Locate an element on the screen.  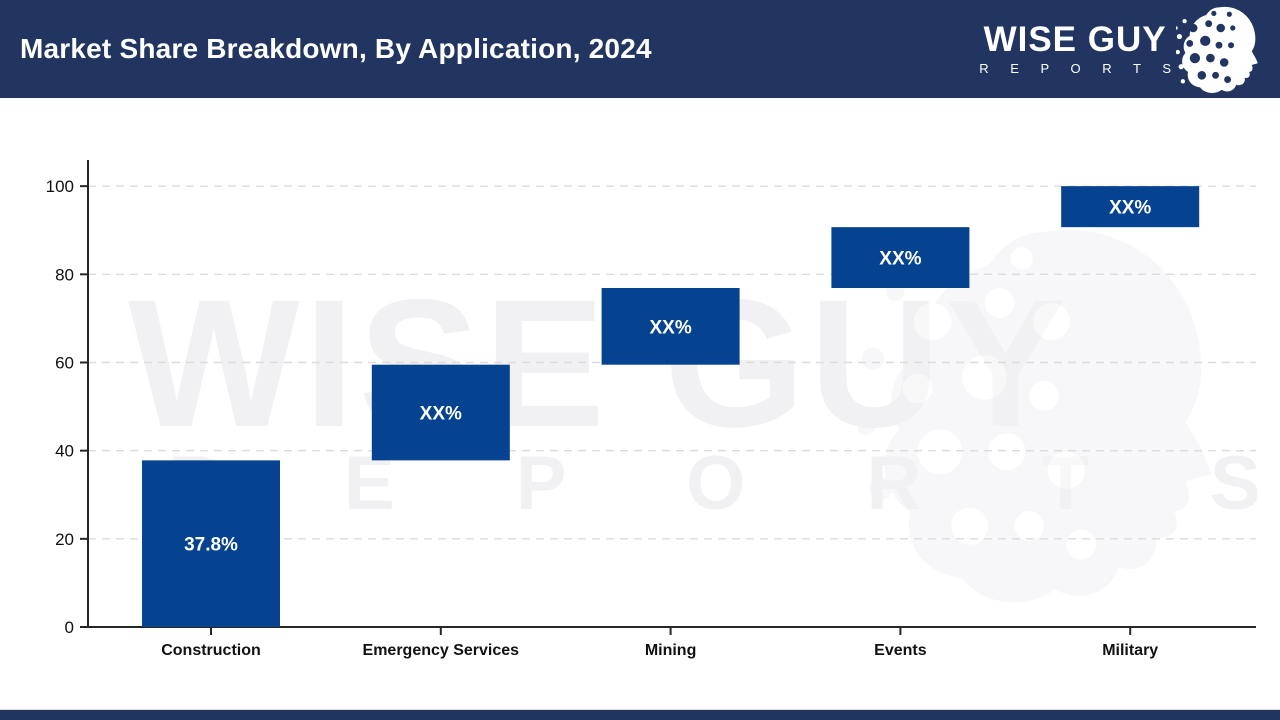
bar-label-events: XX% is located at coordinates (900, 259).